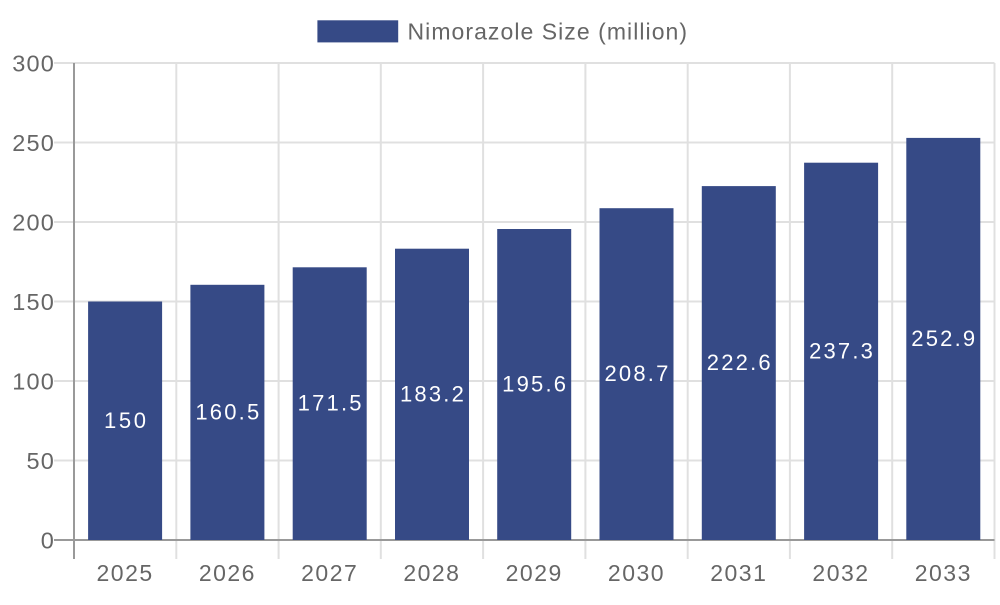  What do you see at coordinates (40, 461) in the screenshot?
I see `svg-text: 50` at bounding box center [40, 461].